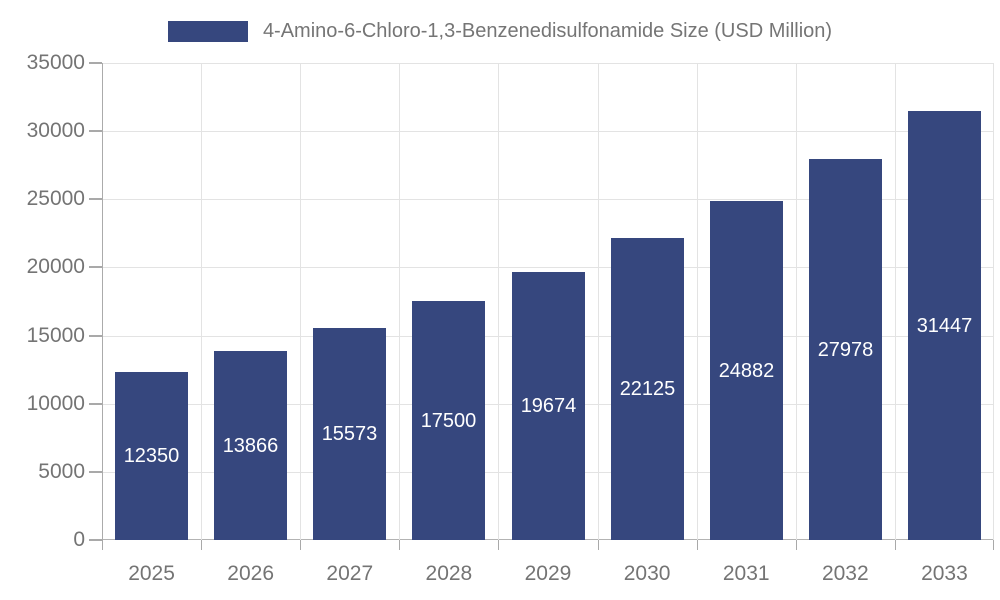 The width and height of the screenshot is (1000, 600). What do you see at coordinates (79, 539) in the screenshot?
I see `y-axis-tick-label: 0` at bounding box center [79, 539].